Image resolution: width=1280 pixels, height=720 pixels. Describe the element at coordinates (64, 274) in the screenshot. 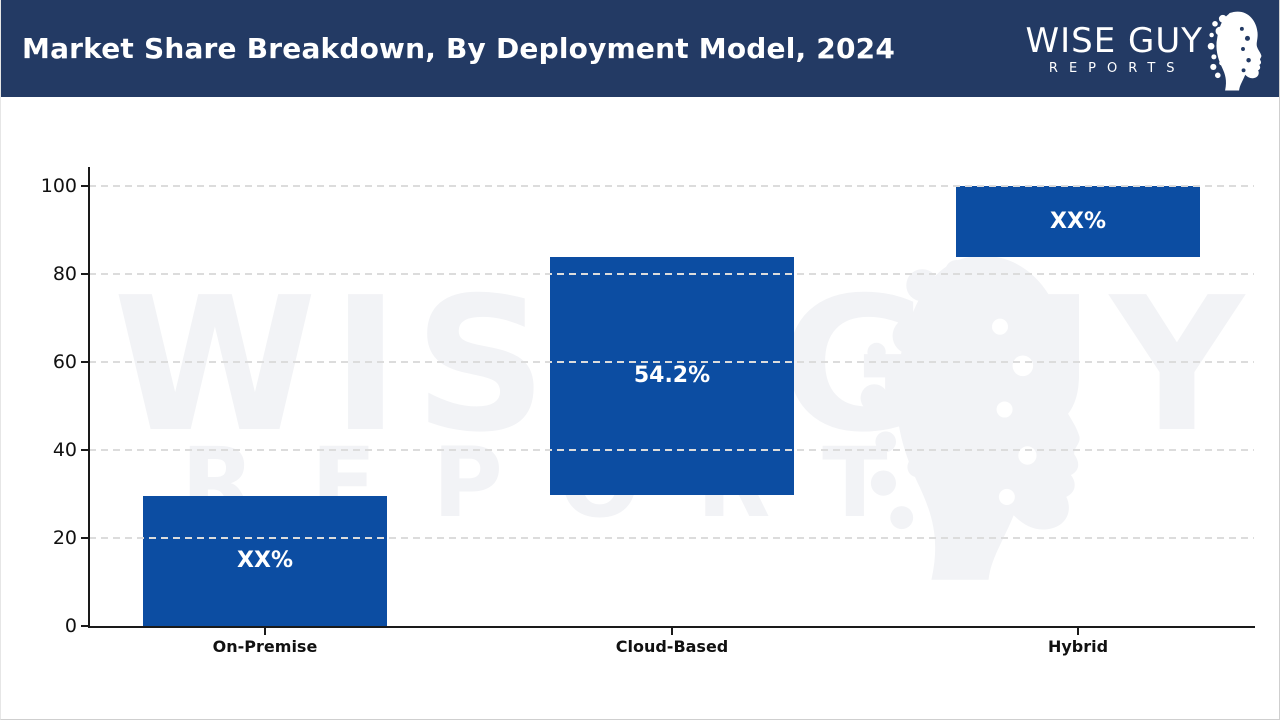

I see `y-tick-label: 80` at that location.